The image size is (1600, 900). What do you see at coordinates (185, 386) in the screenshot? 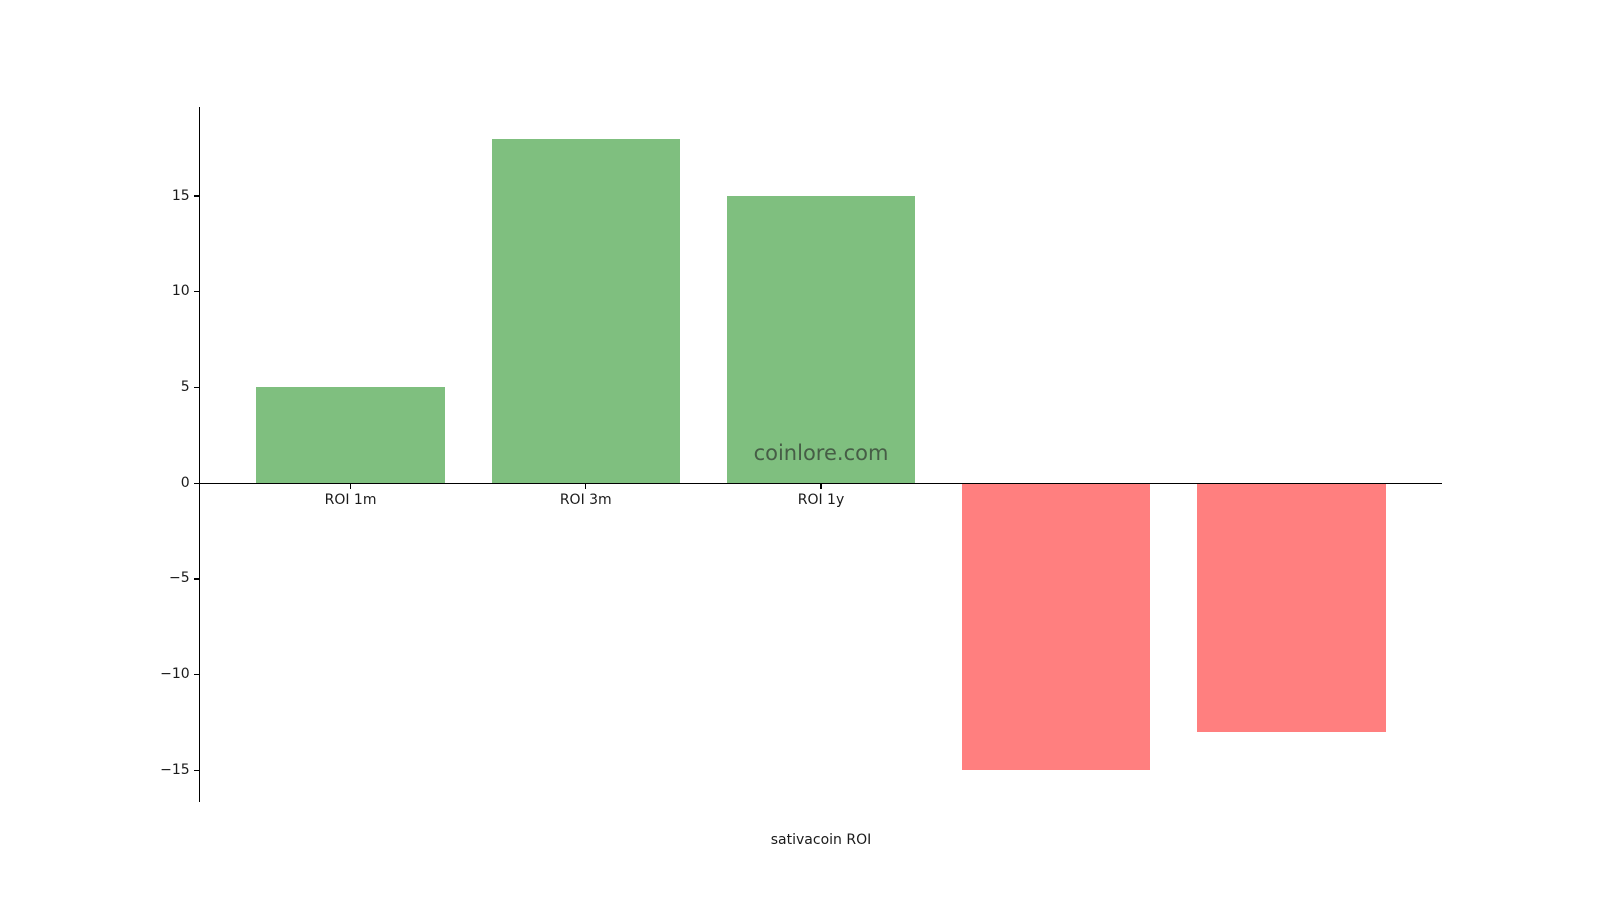
I see `y-tick-label: 5` at bounding box center [185, 386].